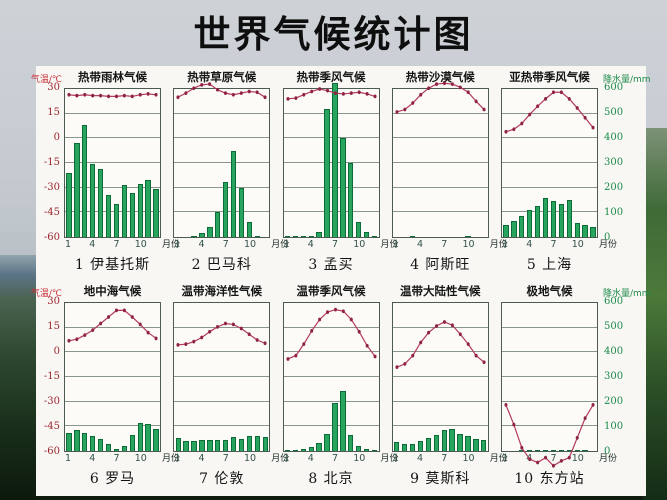 Image resolution: width=667 pixels, height=500 pixels. What do you see at coordinates (51, 426) in the screenshot?
I see `temp-axis-tick: -45` at bounding box center [51, 426].